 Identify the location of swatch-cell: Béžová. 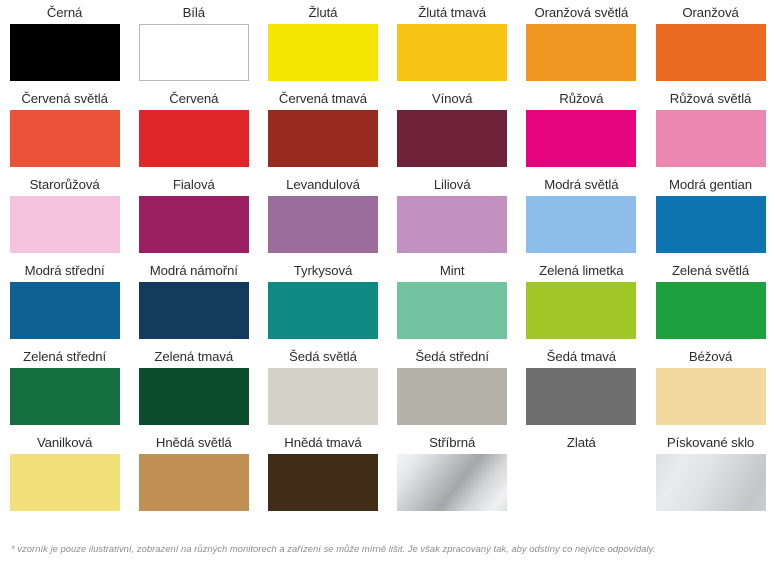
(710, 391).